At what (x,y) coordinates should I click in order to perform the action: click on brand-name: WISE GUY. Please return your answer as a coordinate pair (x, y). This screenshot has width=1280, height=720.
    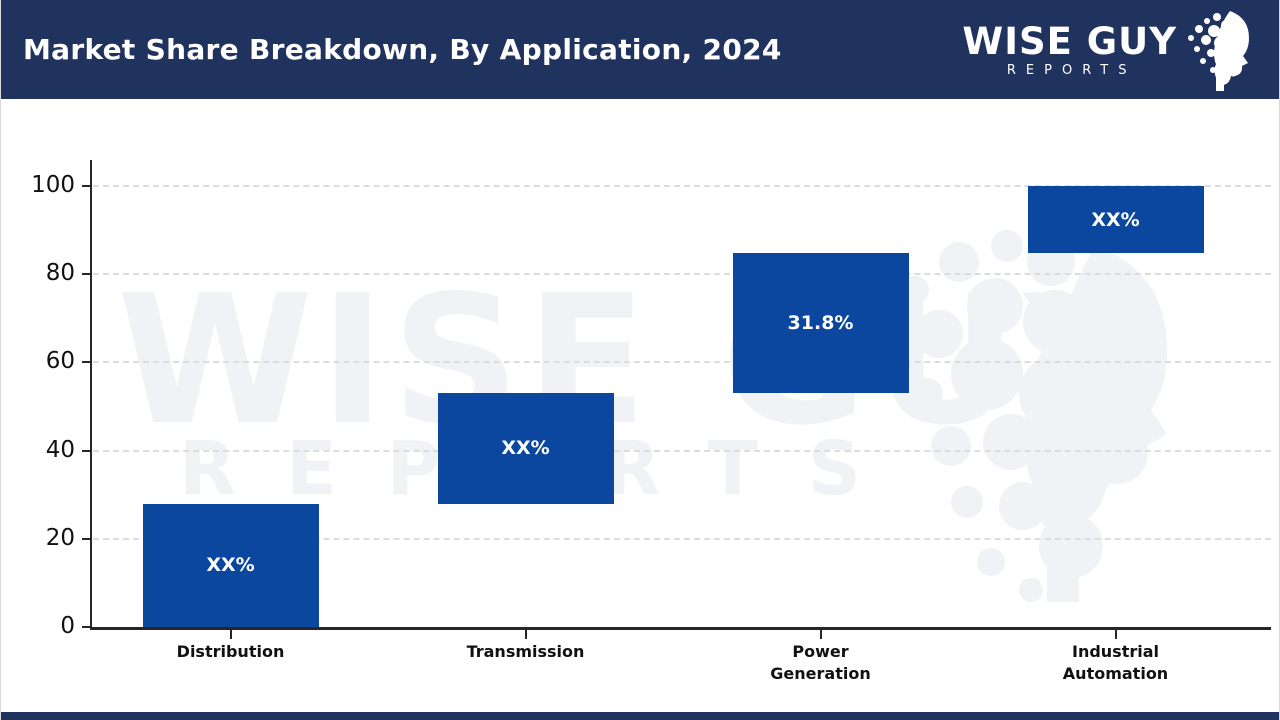
    Looking at the image, I should click on (1069, 41).